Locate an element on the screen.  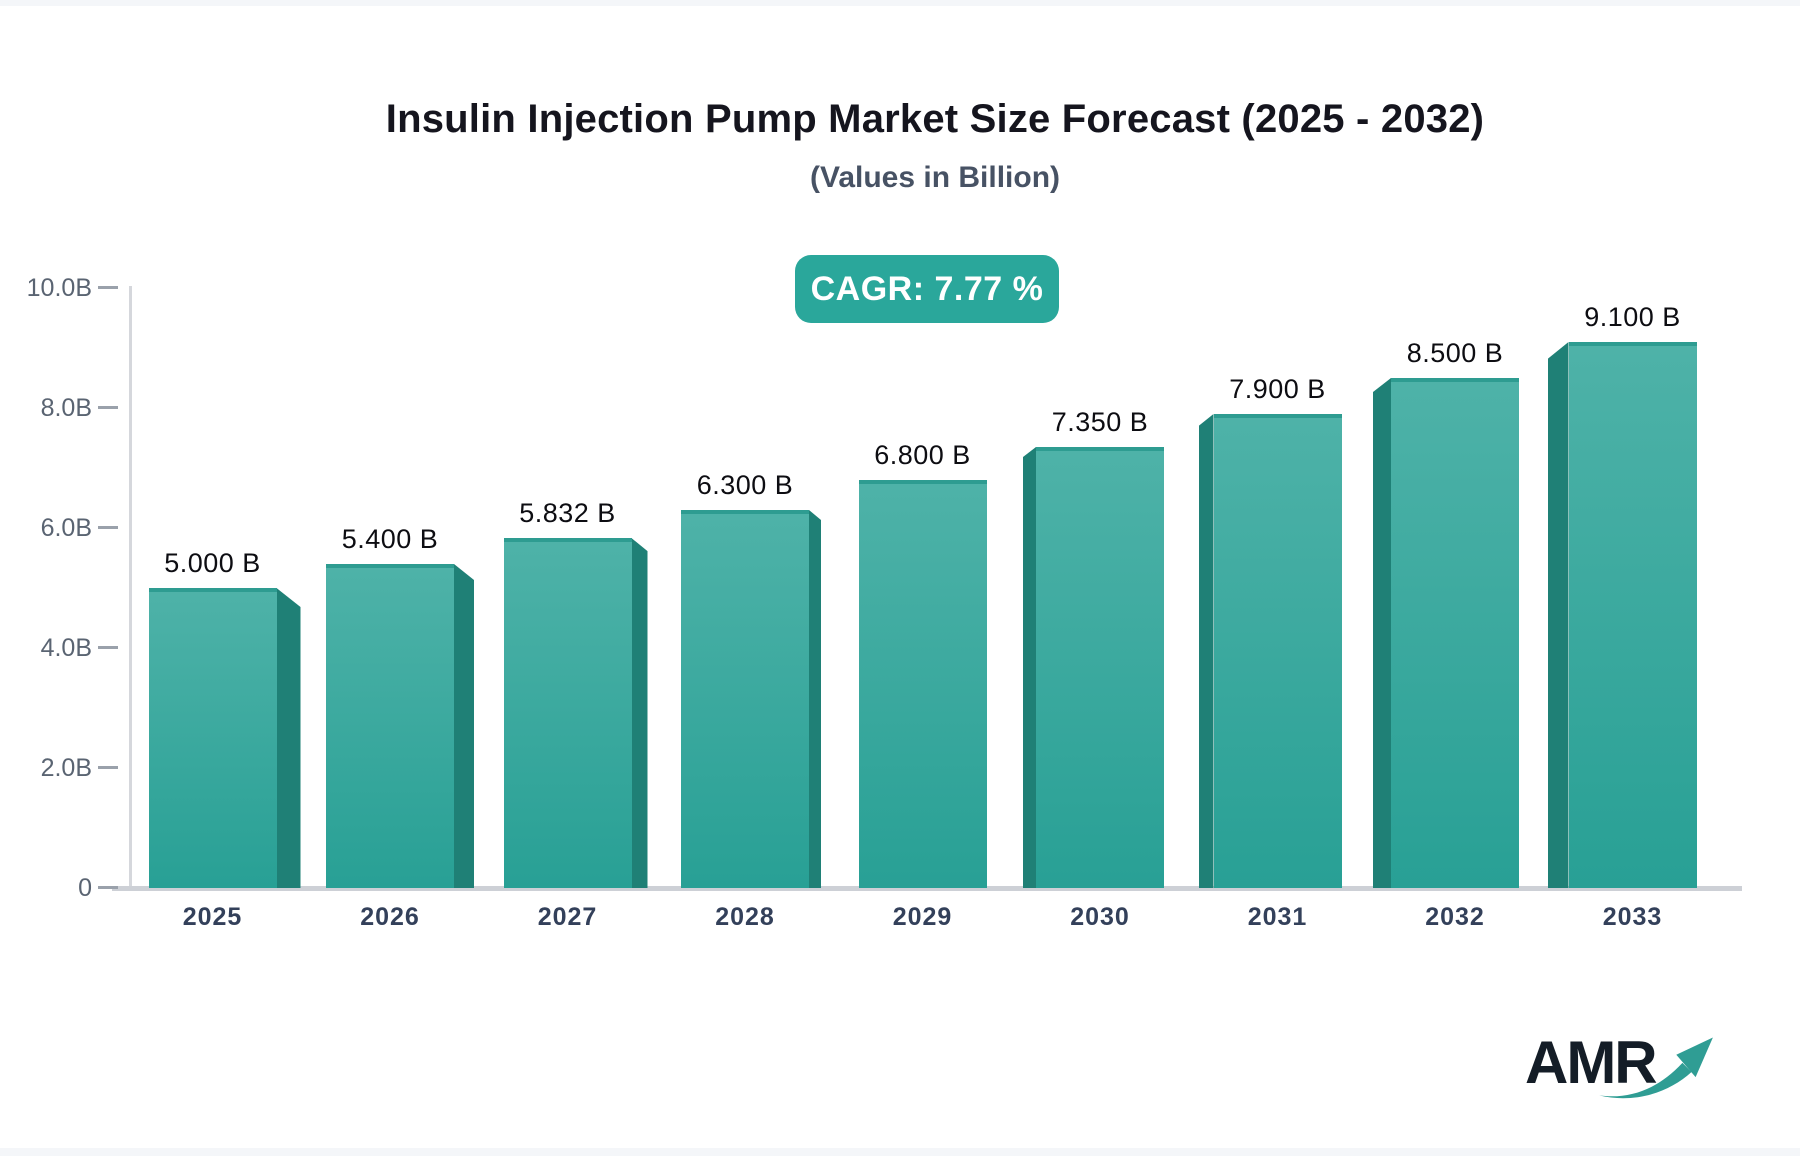
y-axis-tick-label: 0 is located at coordinates (85, 888).